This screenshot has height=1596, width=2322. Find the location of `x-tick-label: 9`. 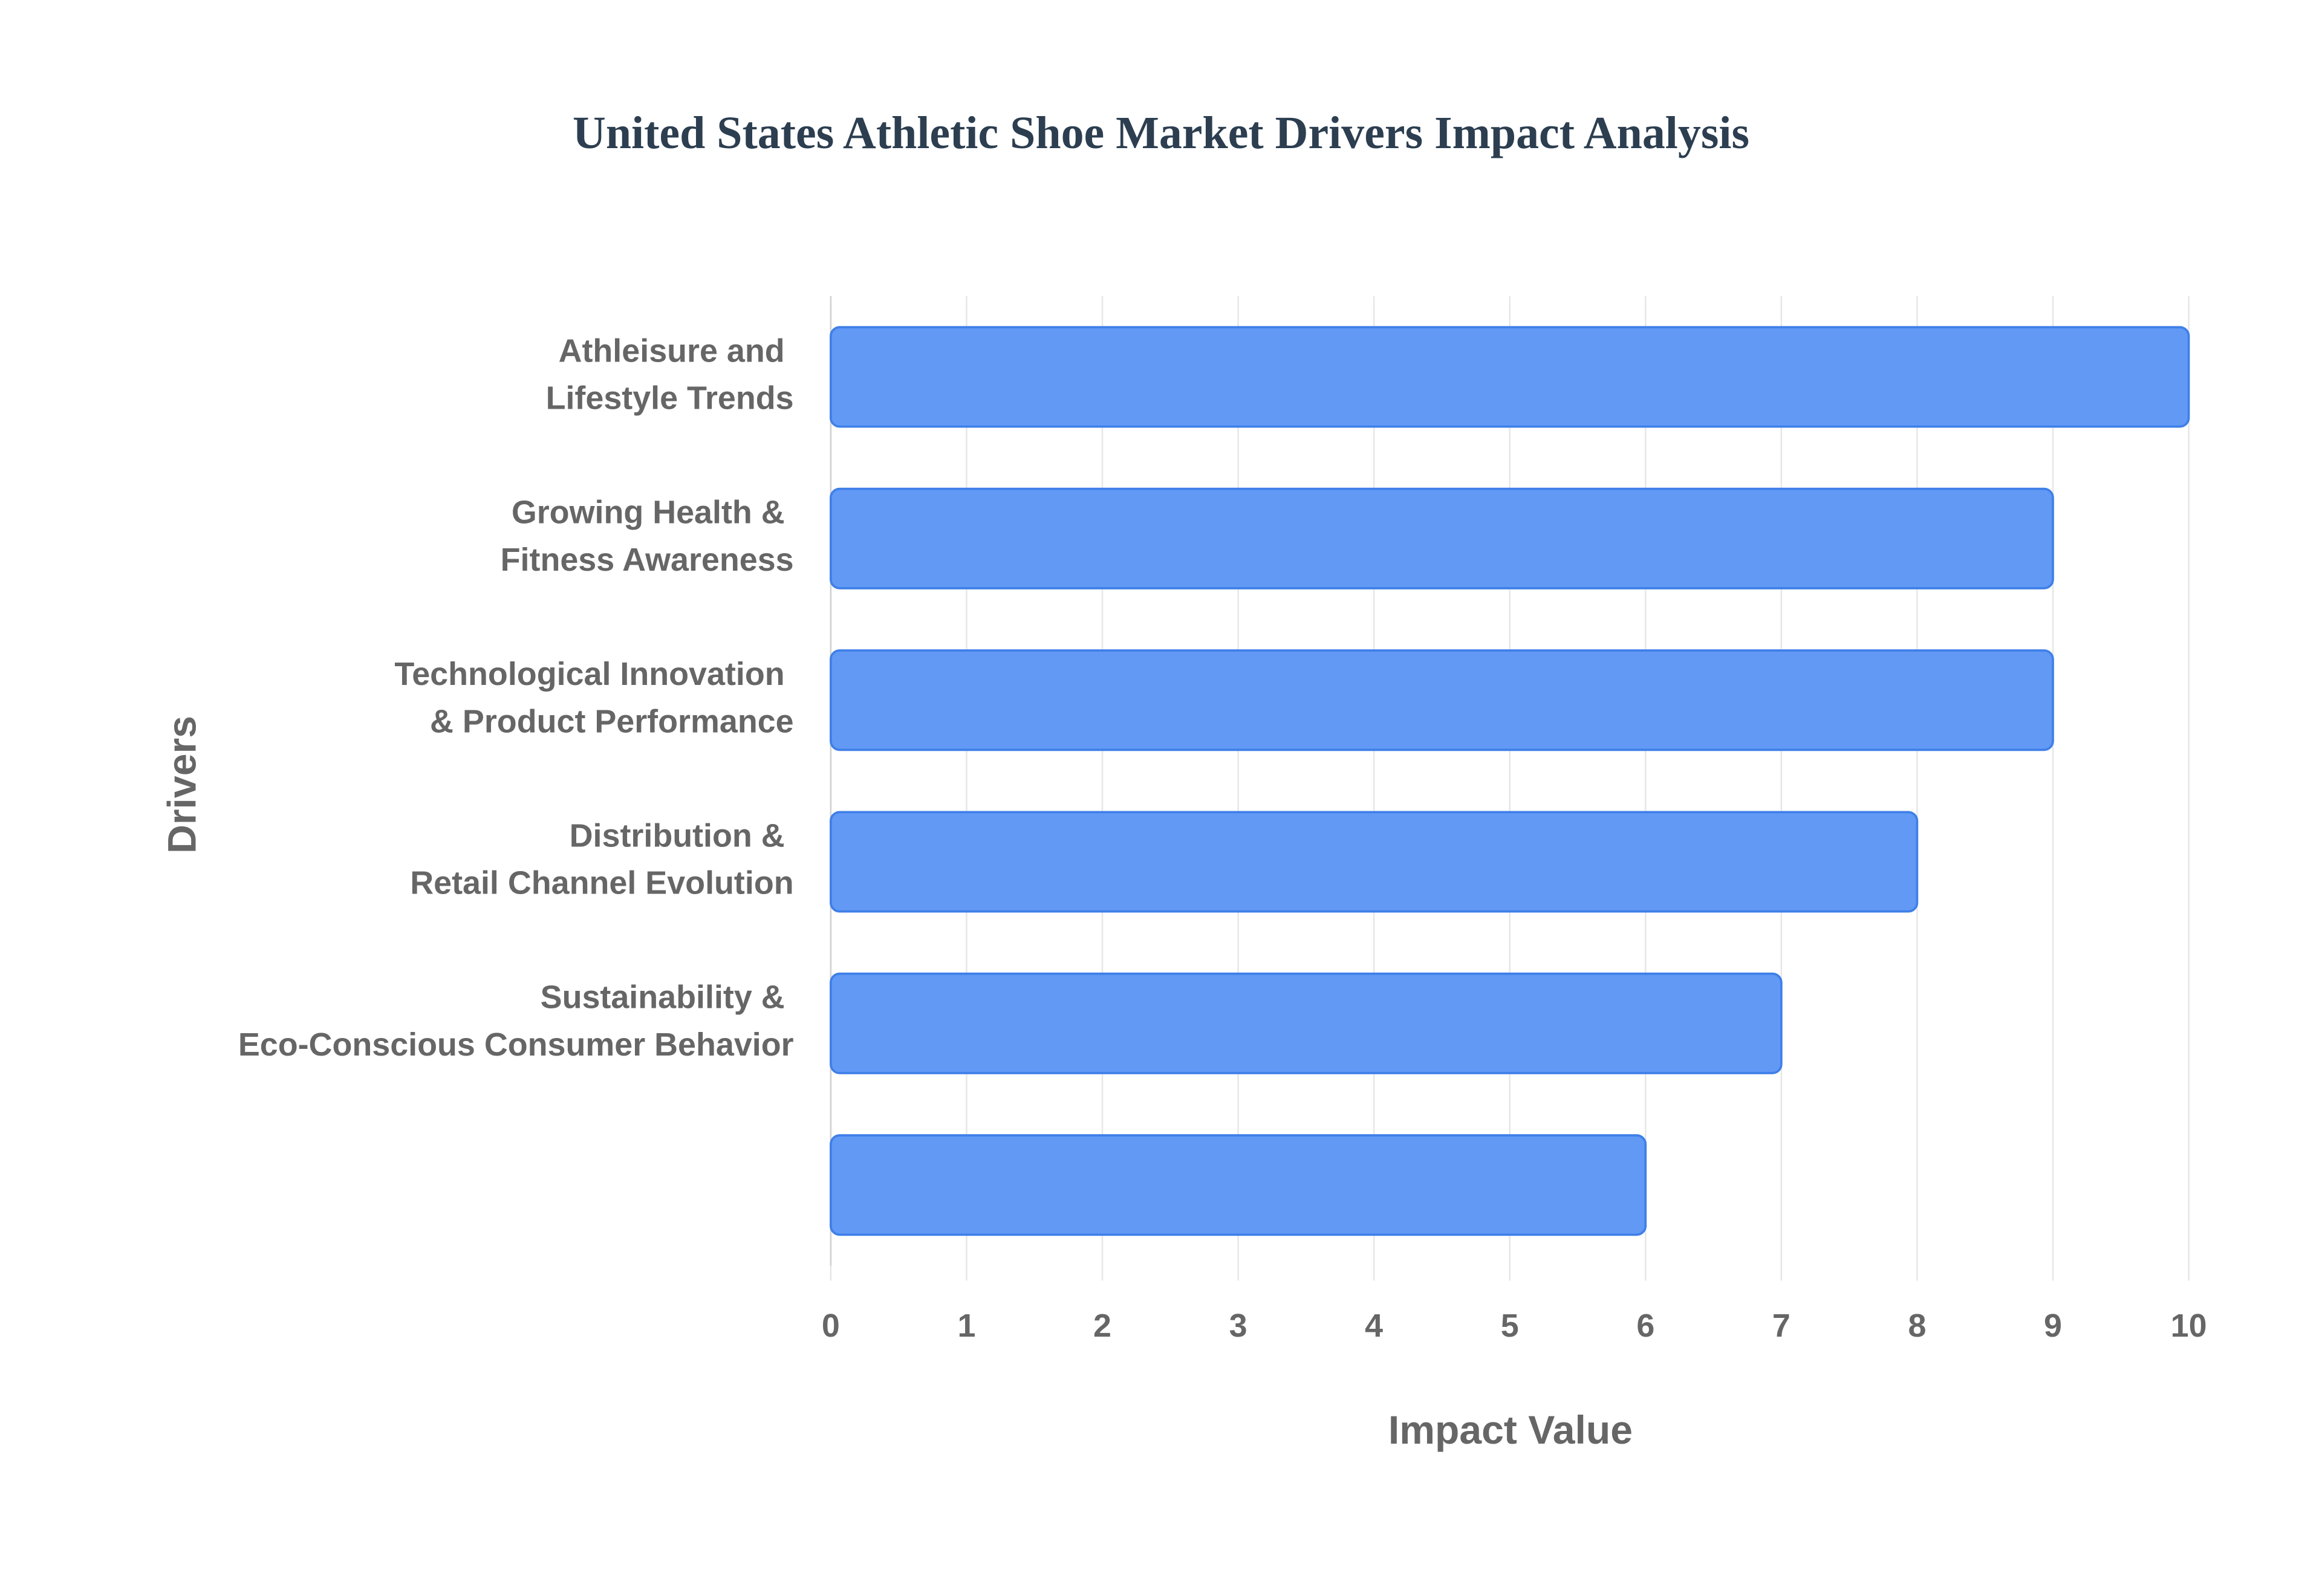

x-tick-label: 9 is located at coordinates (2053, 1326).